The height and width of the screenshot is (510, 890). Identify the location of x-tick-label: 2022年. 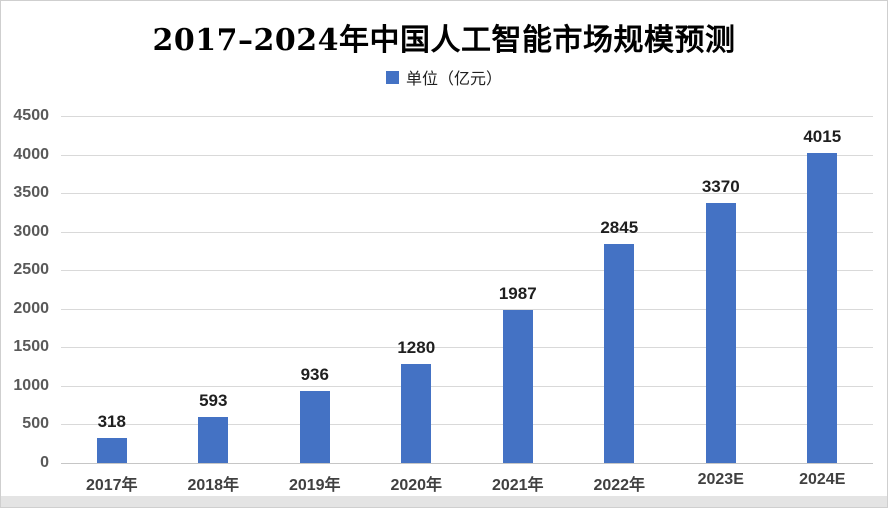
(619, 485).